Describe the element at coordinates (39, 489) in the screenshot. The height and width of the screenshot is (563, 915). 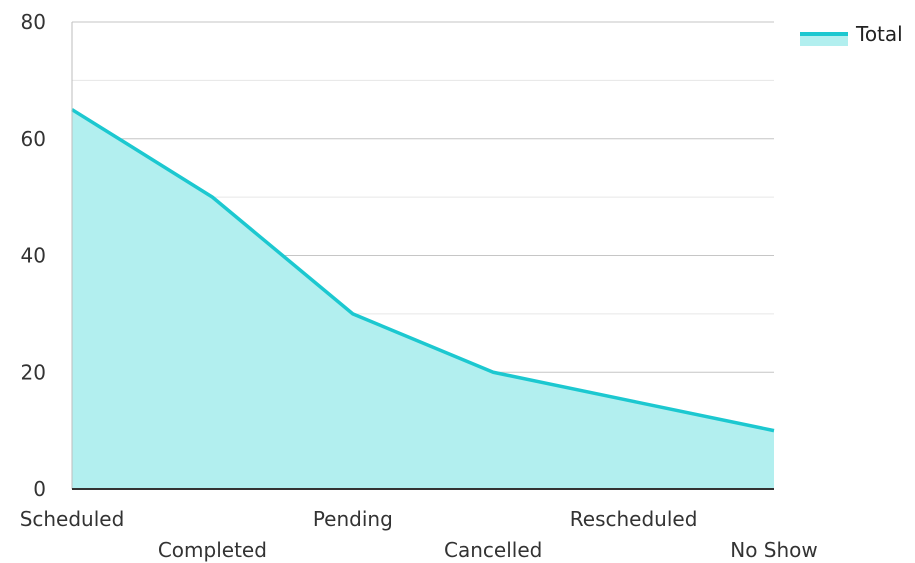
I see `y-tick-label: 0` at that location.